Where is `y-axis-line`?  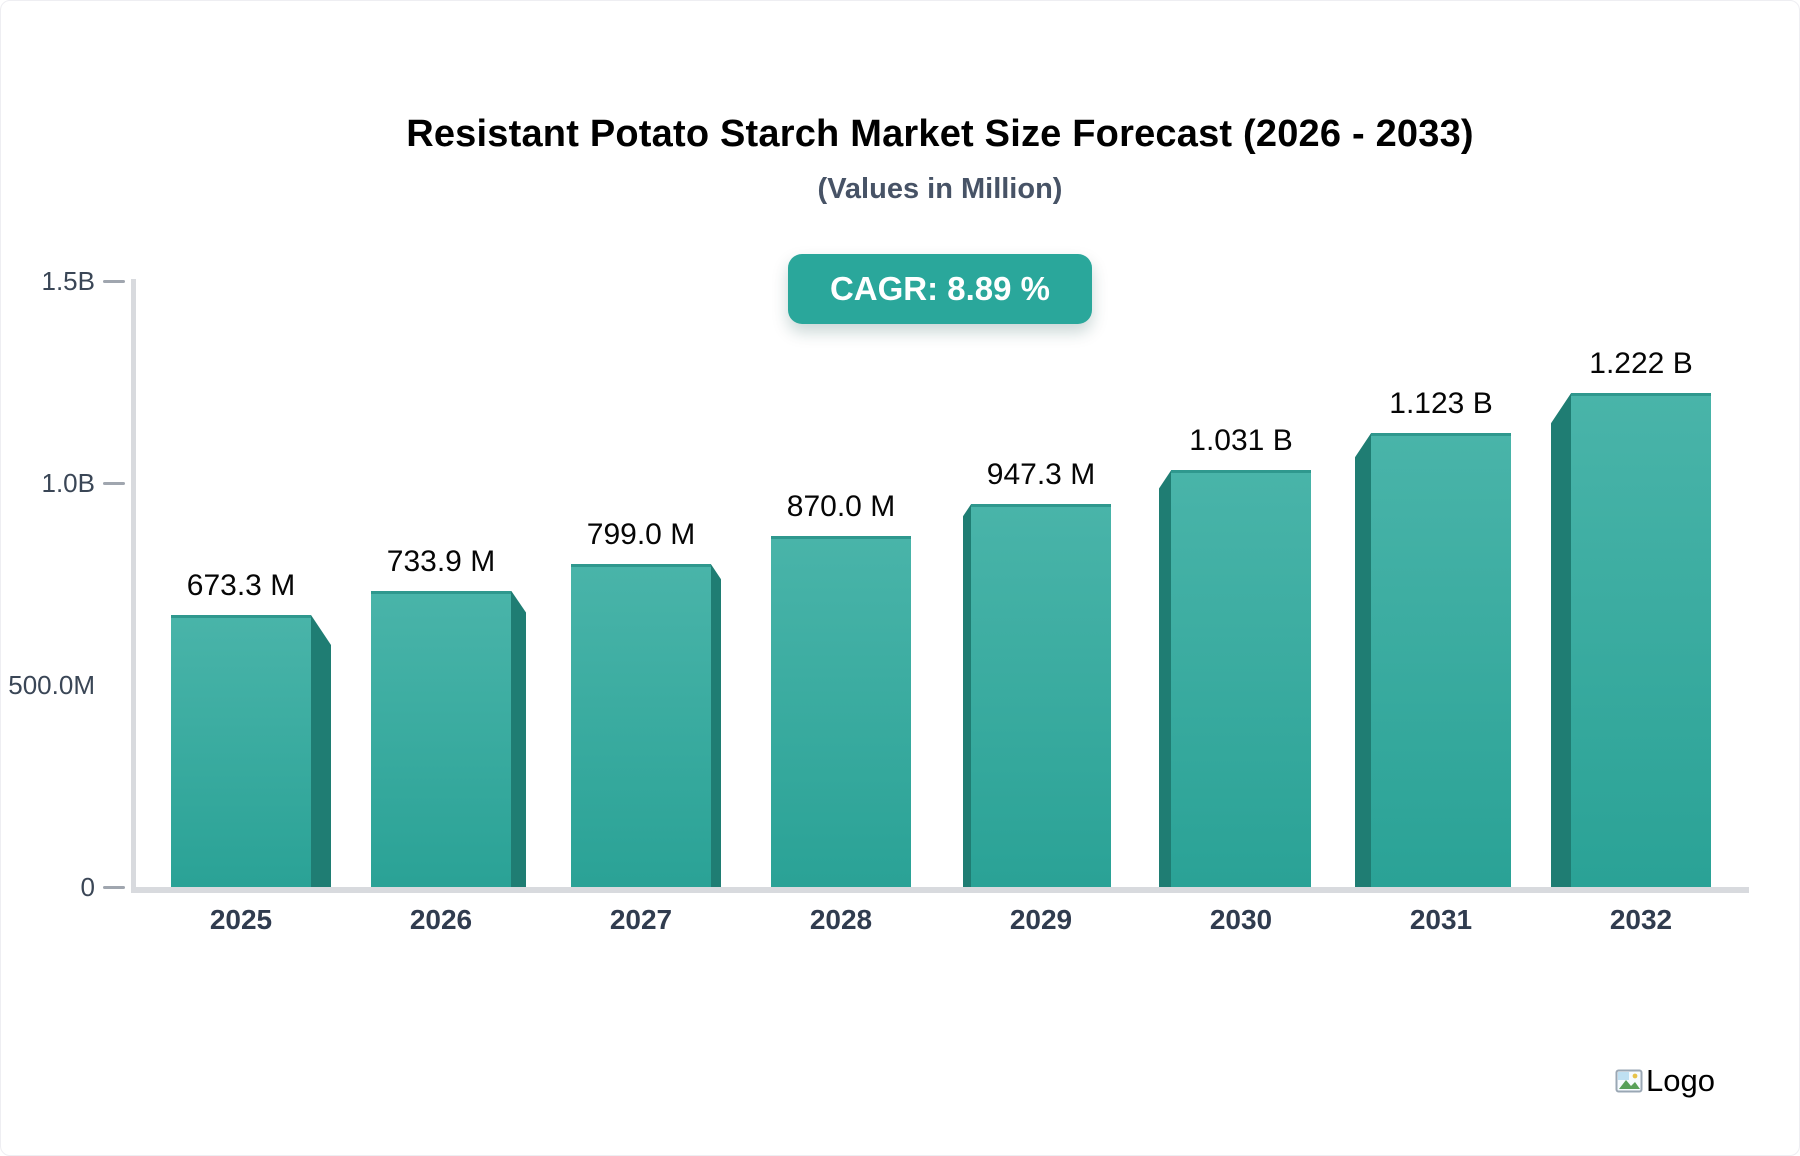 y-axis-line is located at coordinates (133, 586).